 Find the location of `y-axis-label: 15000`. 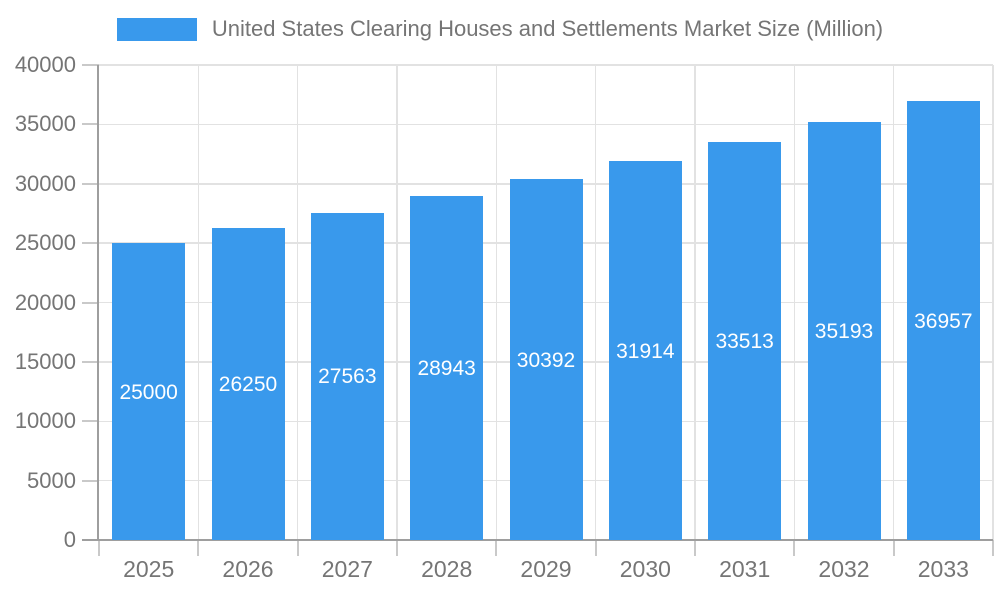

y-axis-label: 15000 is located at coordinates (45, 361).